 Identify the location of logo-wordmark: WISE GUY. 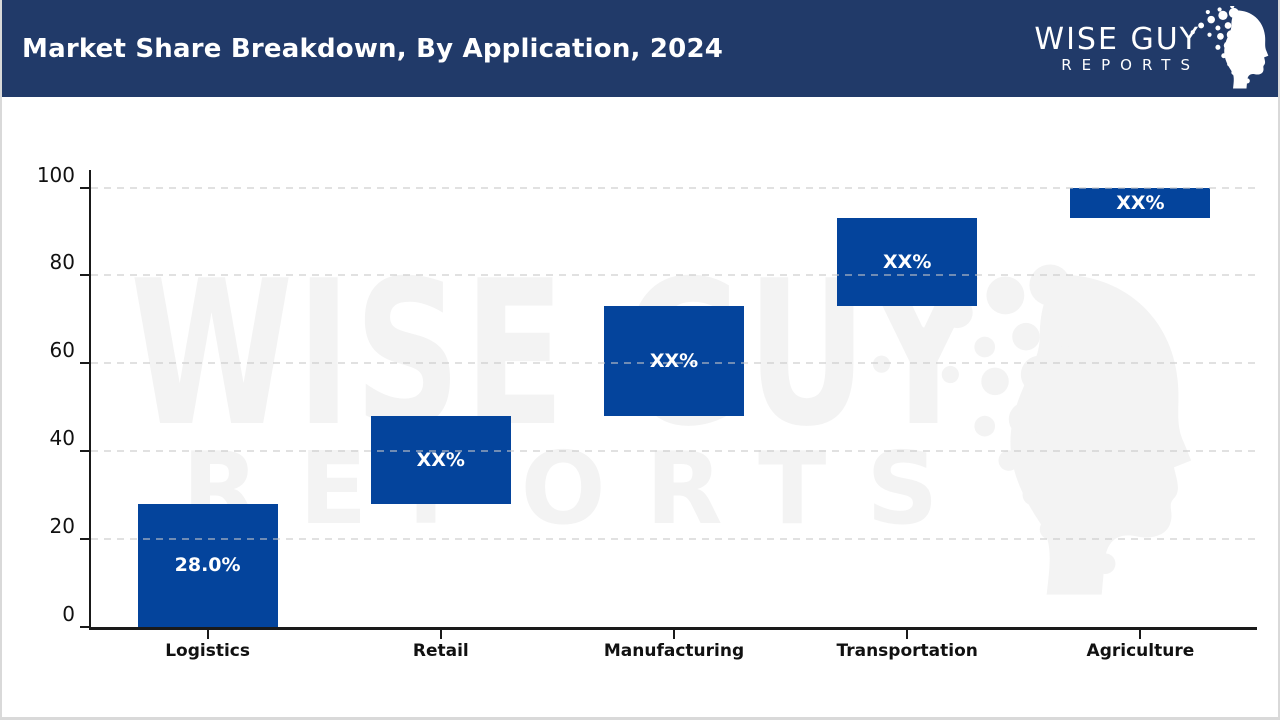
(1117, 39).